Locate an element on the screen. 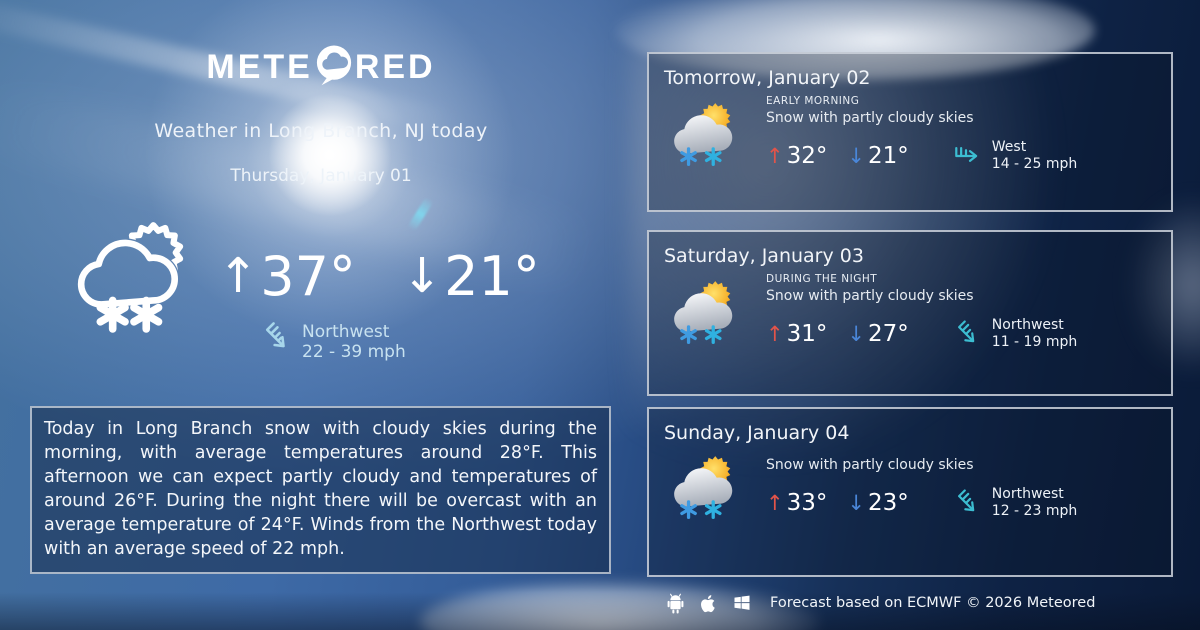 Image resolution: width=1200 pixels, height=630 pixels. page-title: Weather in Long Branch, NJ today is located at coordinates (321, 131).